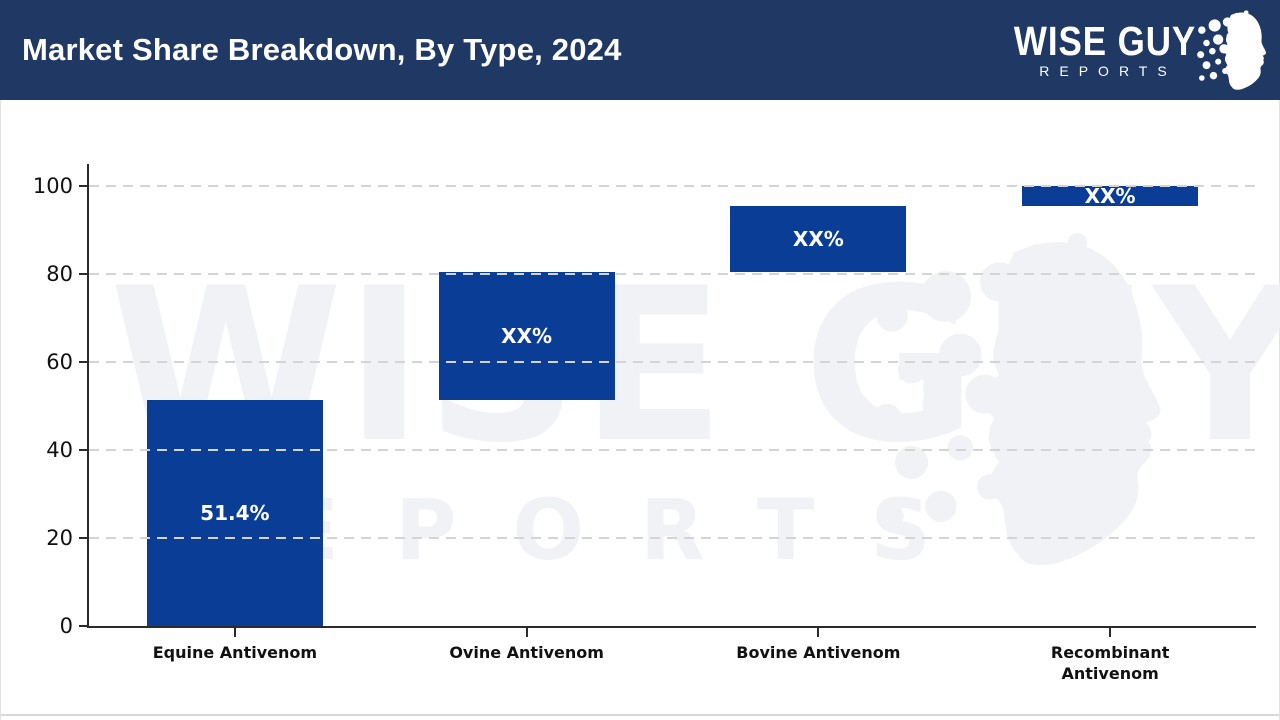  I want to click on y-tick-label: 0, so click(66, 626).